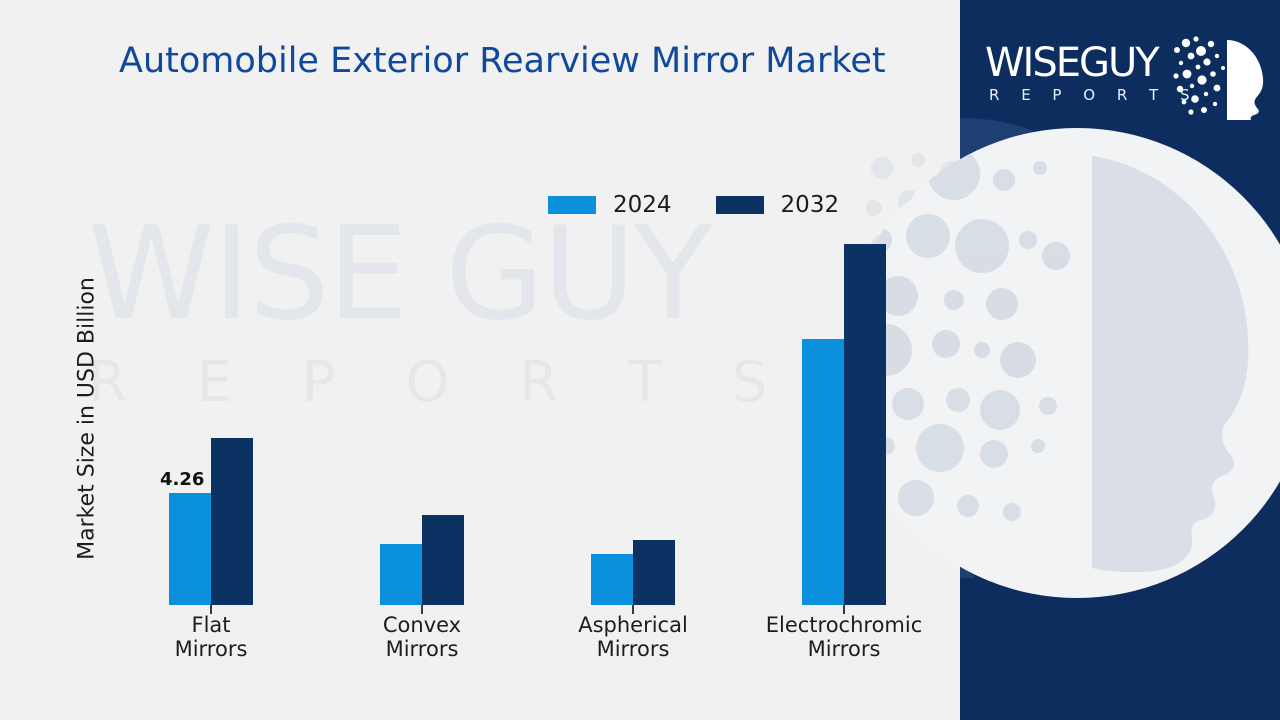  Describe the element at coordinates (810, 205) in the screenshot. I see `legend-label-2032: 2032` at that location.